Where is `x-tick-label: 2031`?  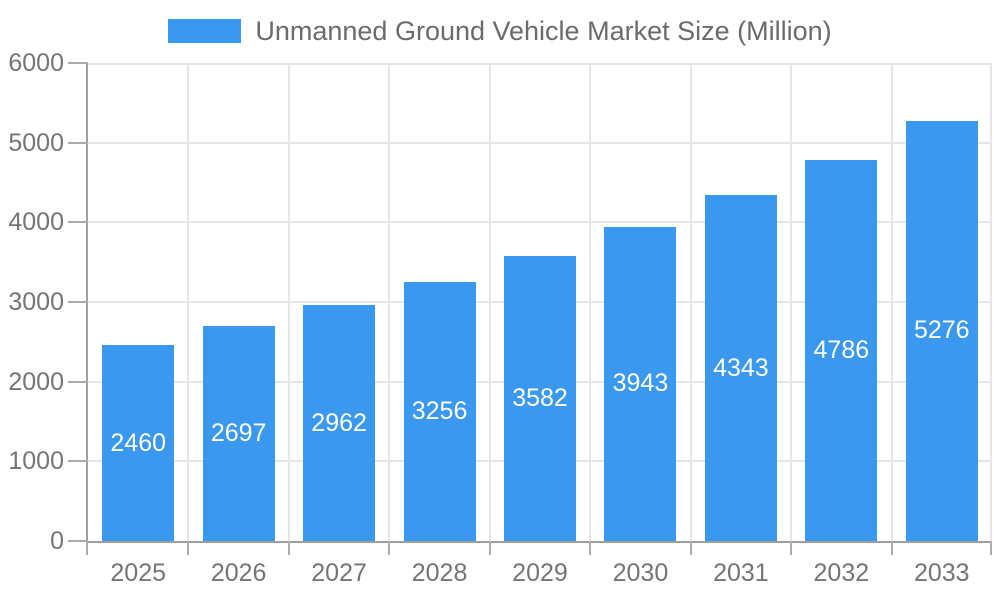
x-tick-label: 2031 is located at coordinates (741, 573).